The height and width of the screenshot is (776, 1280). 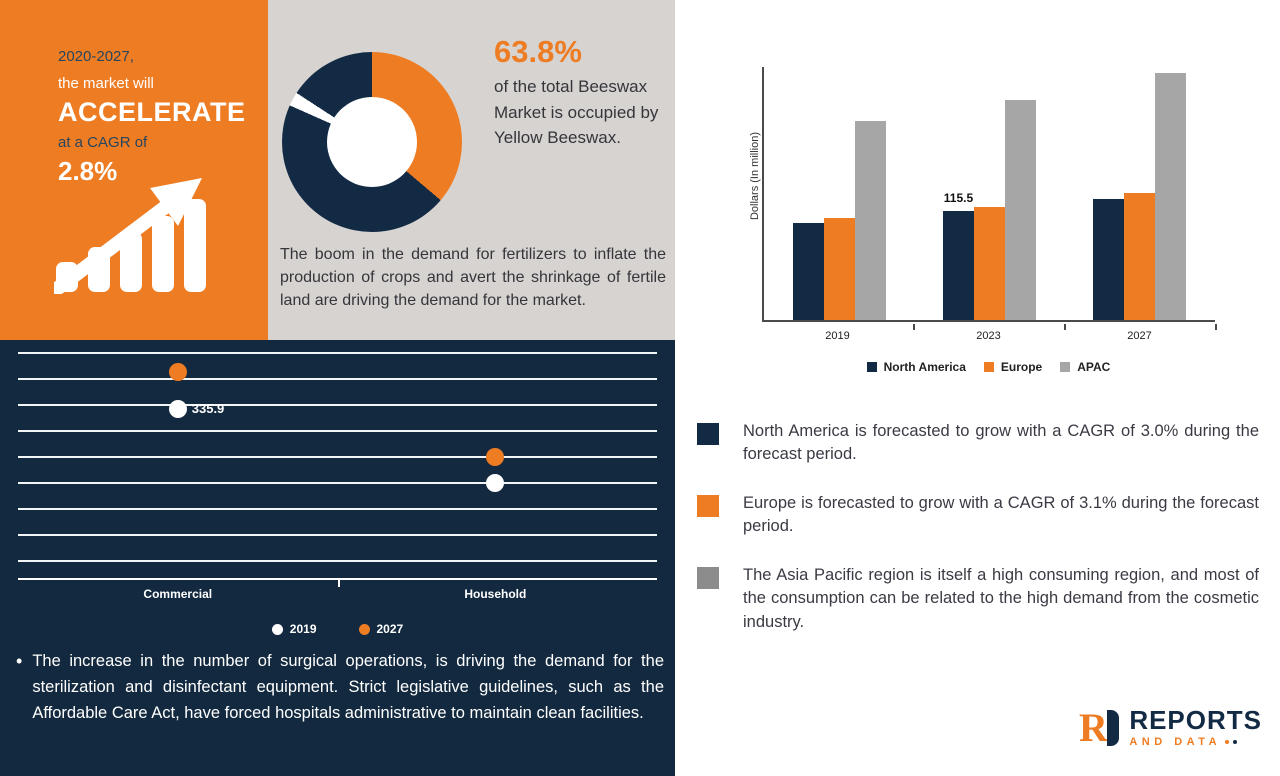 I want to click on cagr-accelerate: ACCELERATE, so click(x=152, y=112).